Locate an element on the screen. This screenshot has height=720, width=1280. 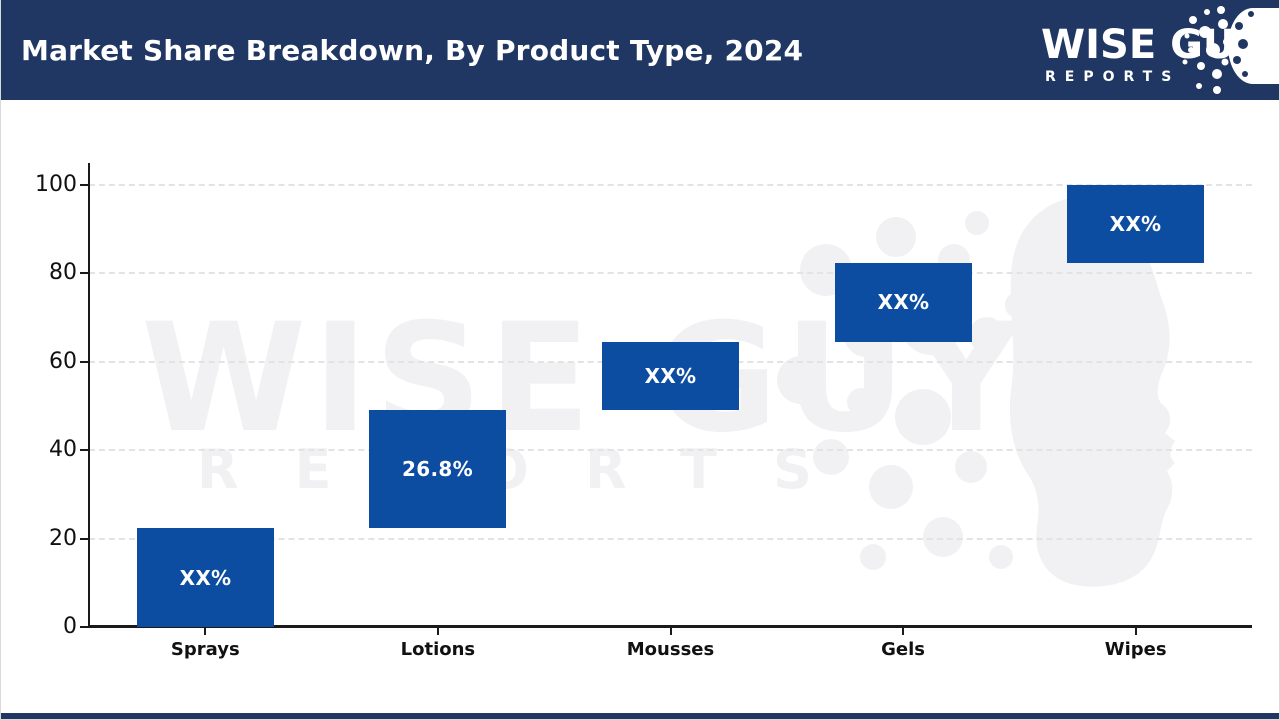
logo-dot-cluster is located at coordinates (1206, 50).